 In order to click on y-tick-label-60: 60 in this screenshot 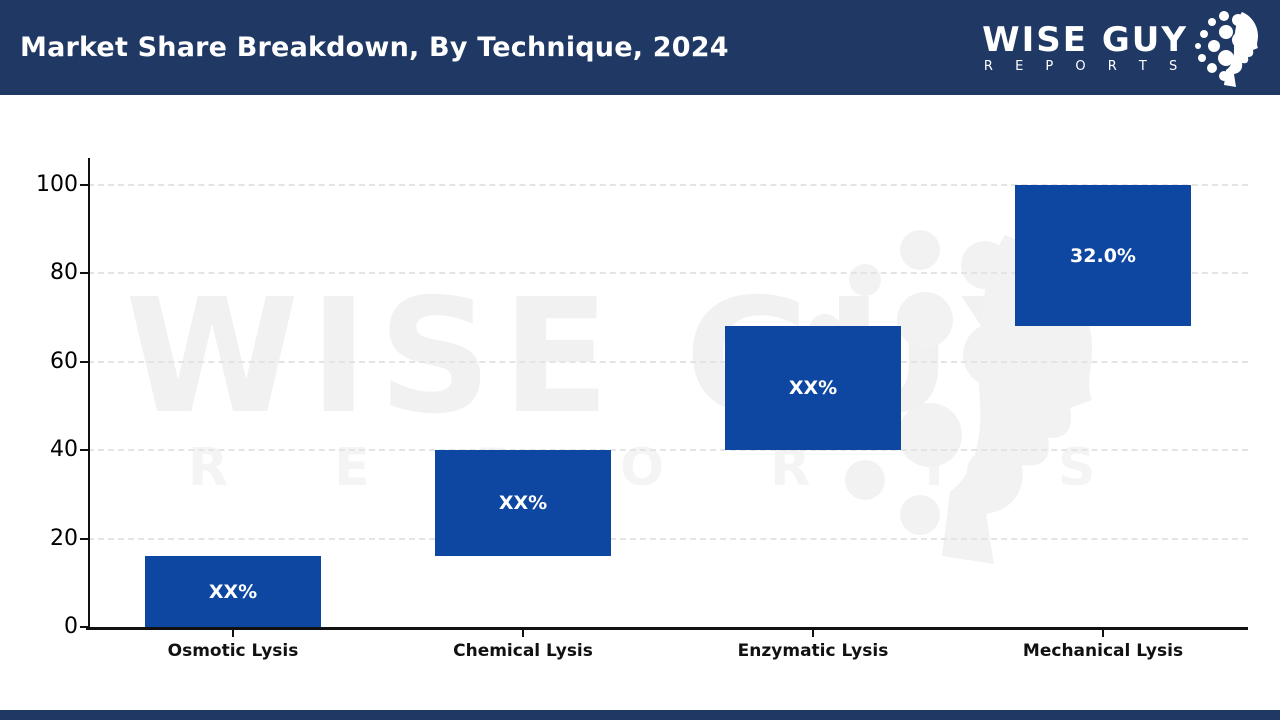, I will do `click(64, 361)`.